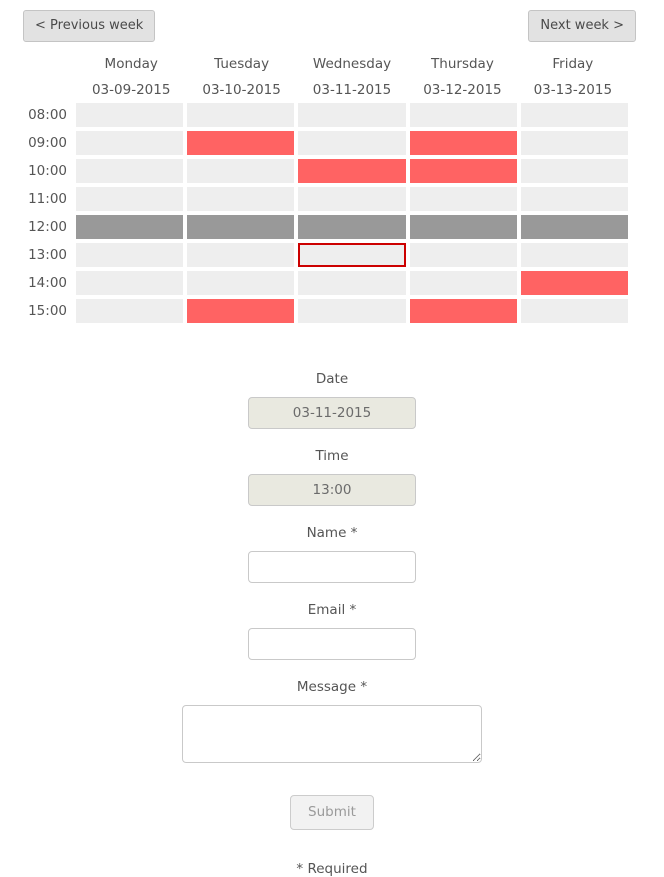  Describe the element at coordinates (89, 26) in the screenshot. I see `previous-week-button: < Previous week` at that location.